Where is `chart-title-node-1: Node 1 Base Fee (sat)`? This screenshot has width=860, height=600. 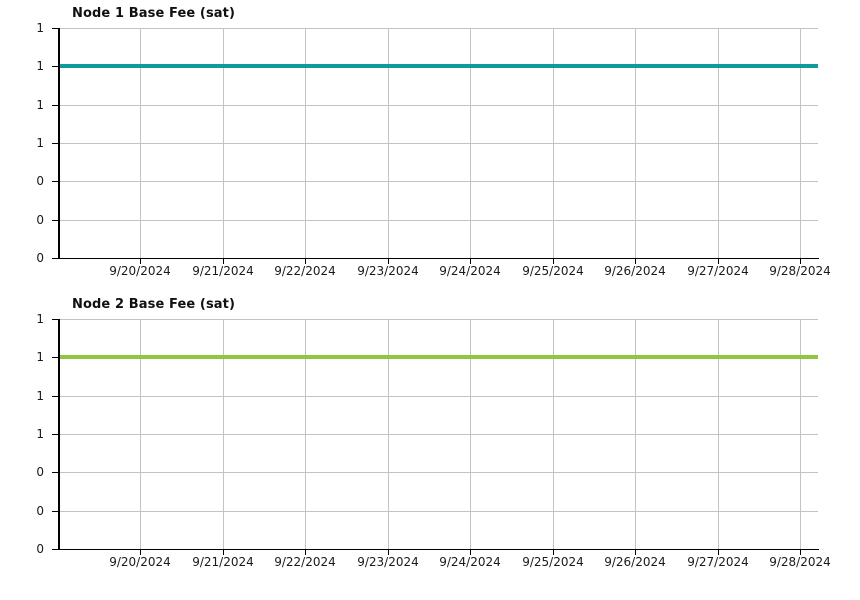 chart-title-node-1: Node 1 Base Fee (sat) is located at coordinates (154, 13).